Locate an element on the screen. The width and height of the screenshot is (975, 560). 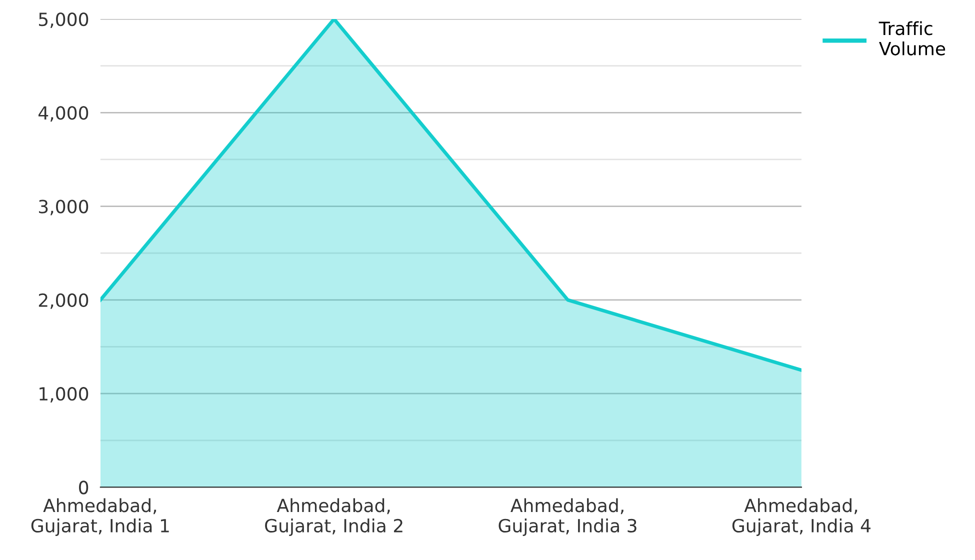
y-tick-label: 2,000 is located at coordinates (63, 301).